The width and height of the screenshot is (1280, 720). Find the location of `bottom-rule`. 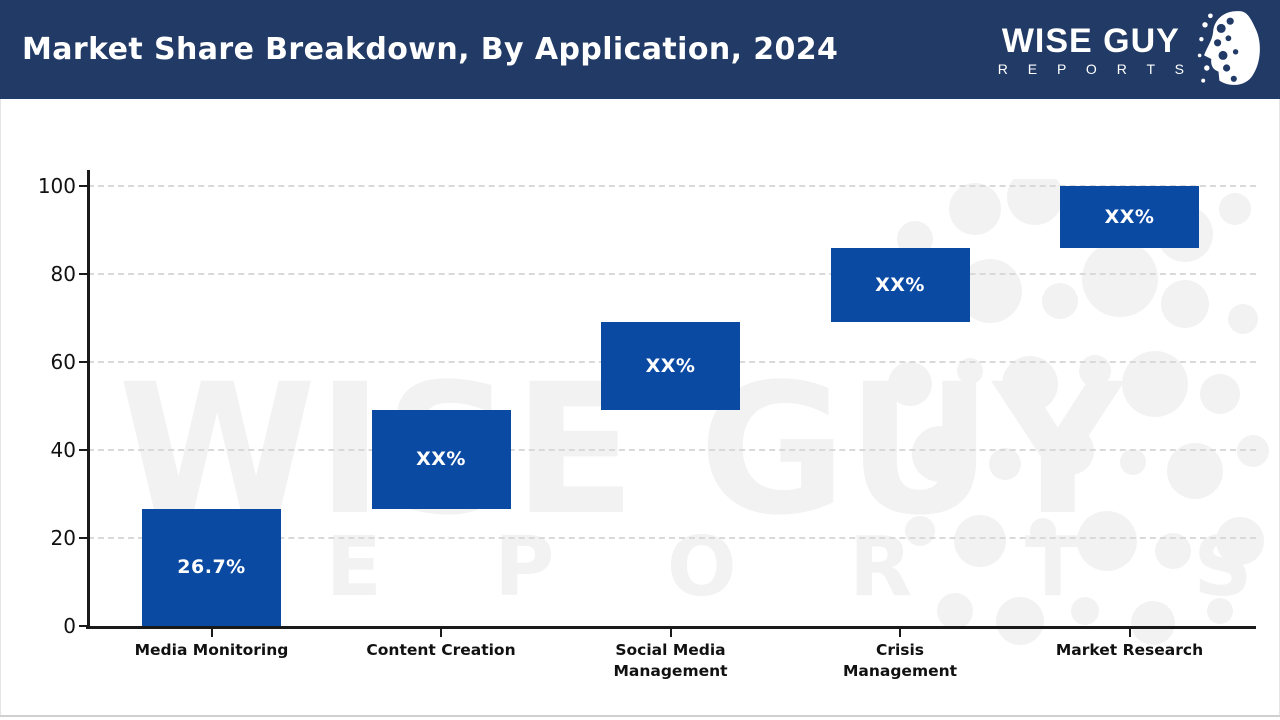

bottom-rule is located at coordinates (640, 716).